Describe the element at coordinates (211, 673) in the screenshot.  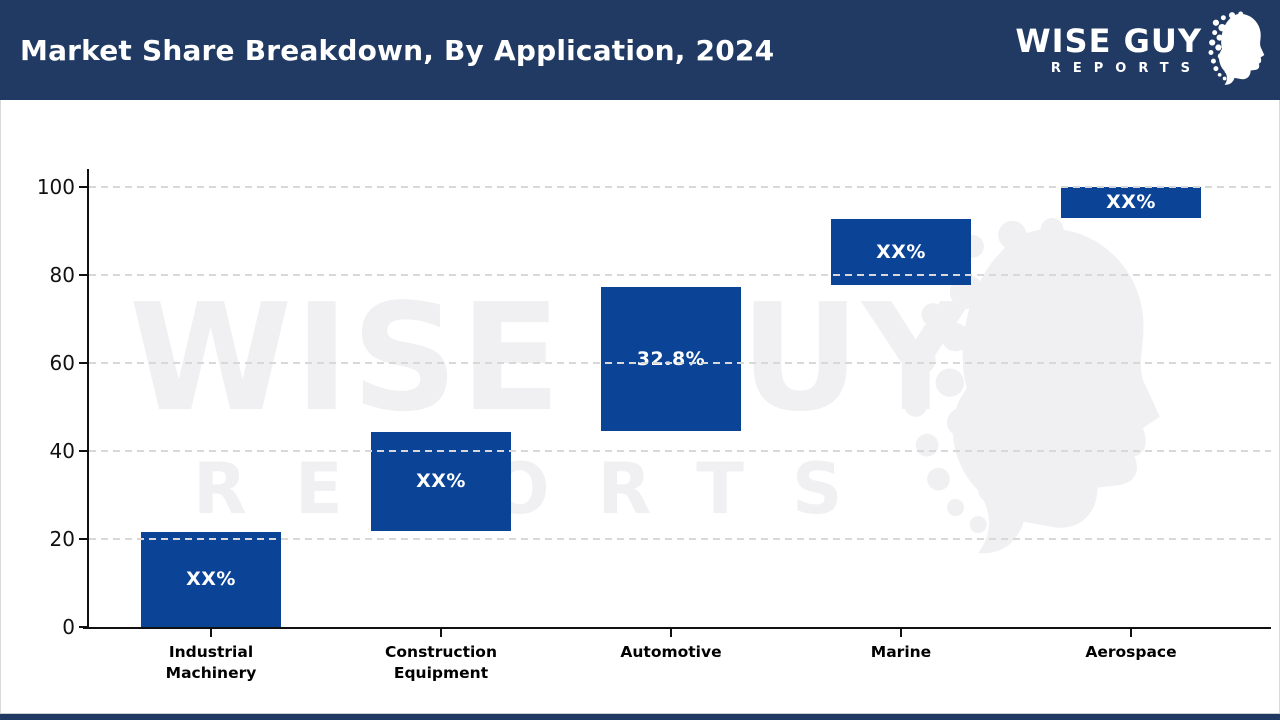
I see `x-category-line: Machinery` at that location.